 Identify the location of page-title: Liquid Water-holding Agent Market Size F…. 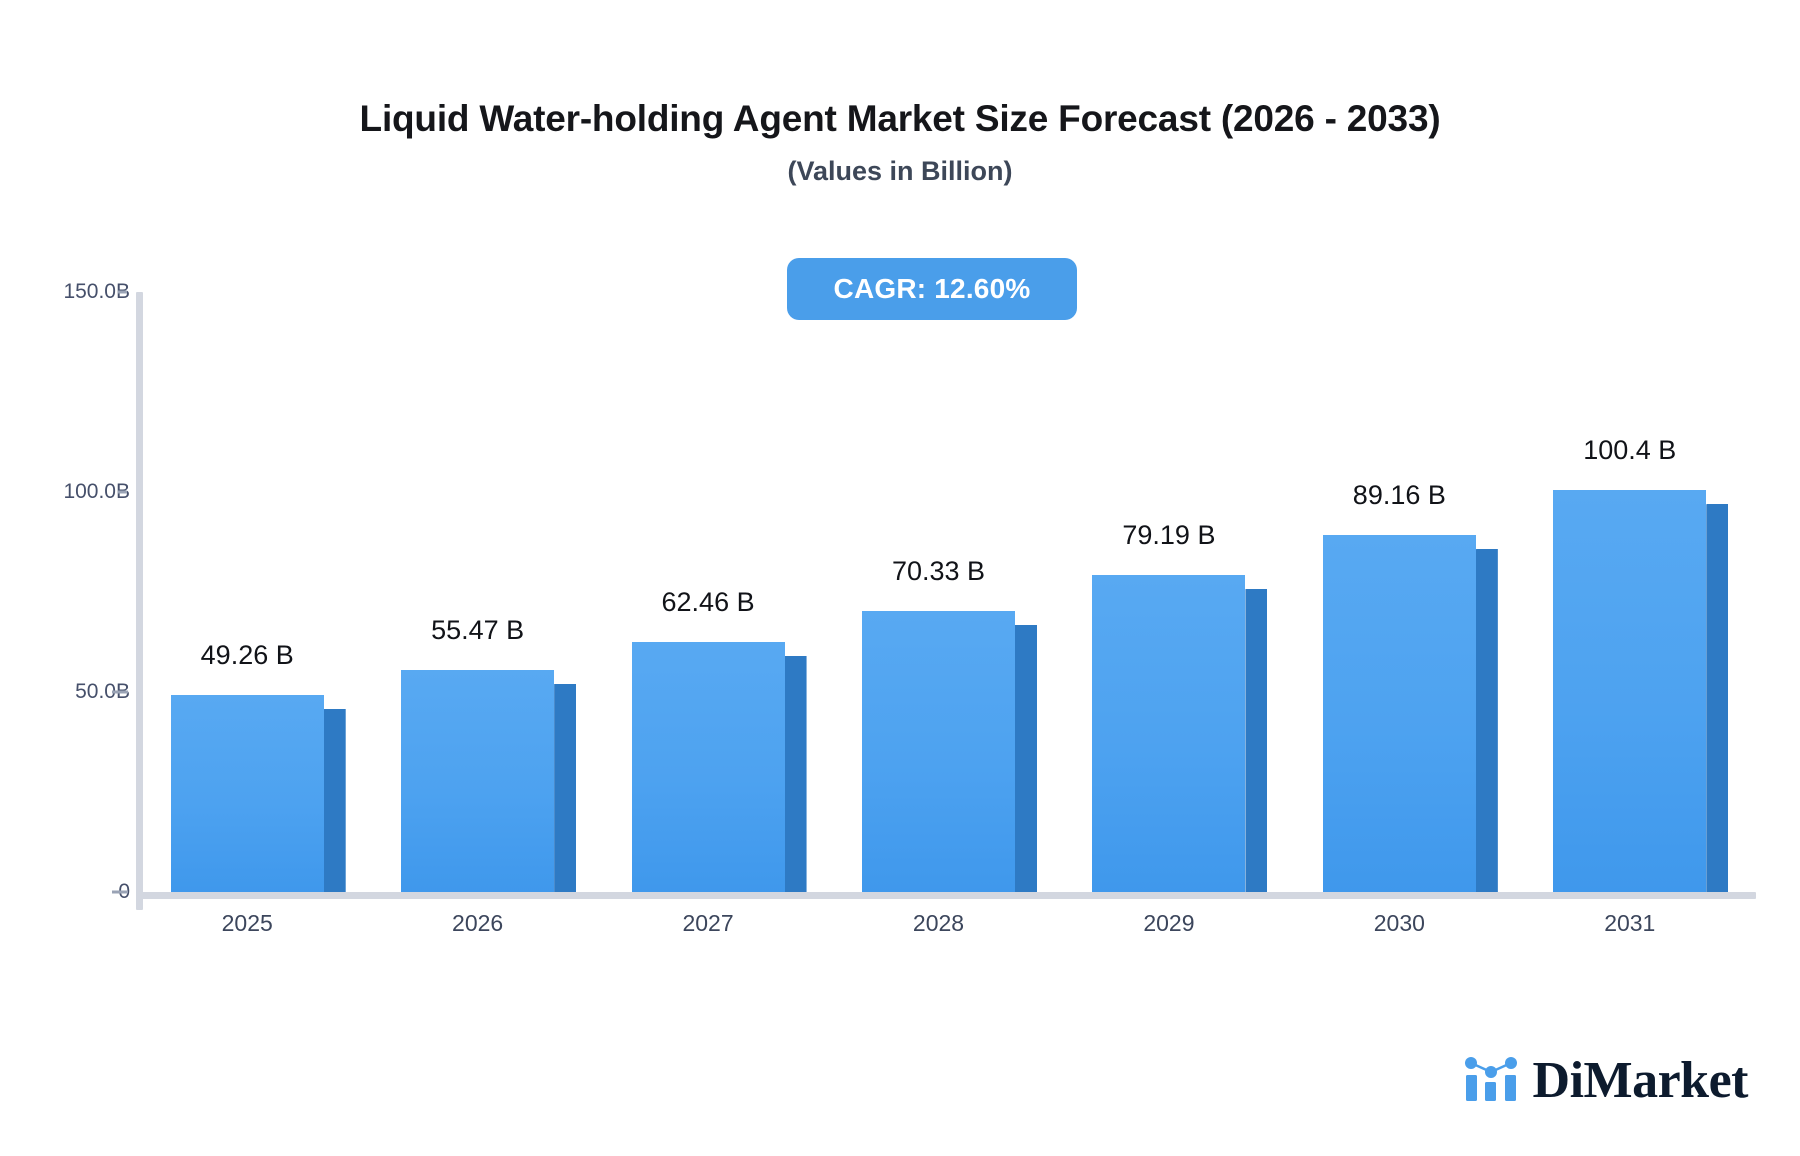
(900, 118).